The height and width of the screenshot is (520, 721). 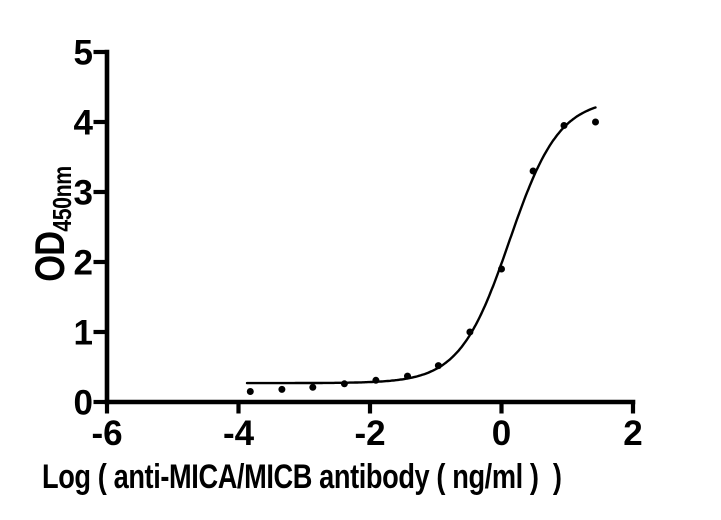 What do you see at coordinates (83, 333) in the screenshot?
I see `y-tick-label: 1` at bounding box center [83, 333].